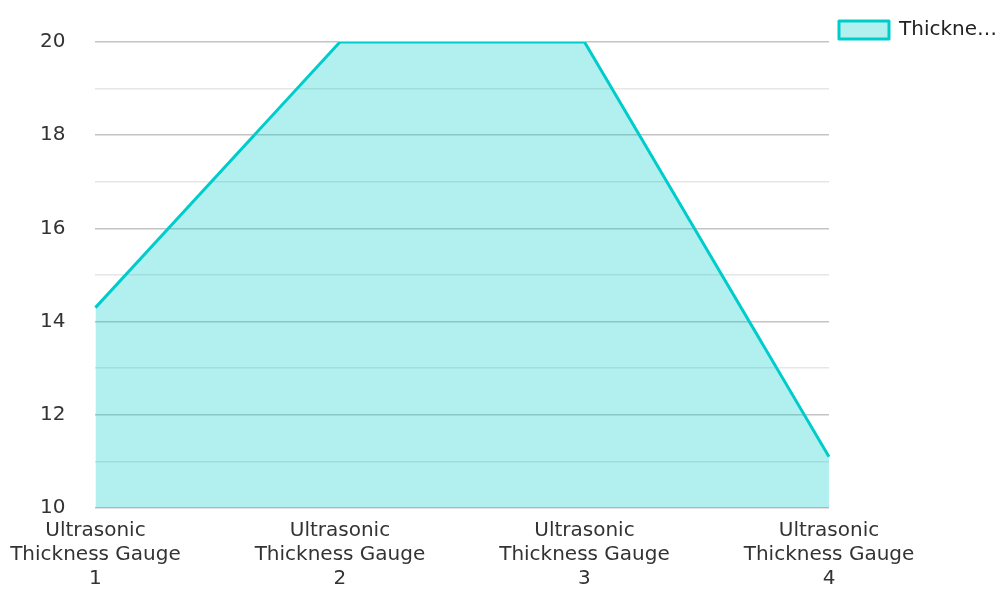 This screenshot has width=1007, height=594. I want to click on x-tick-label: Ultrasonic Thickness Gauge 2, so click(339, 553).